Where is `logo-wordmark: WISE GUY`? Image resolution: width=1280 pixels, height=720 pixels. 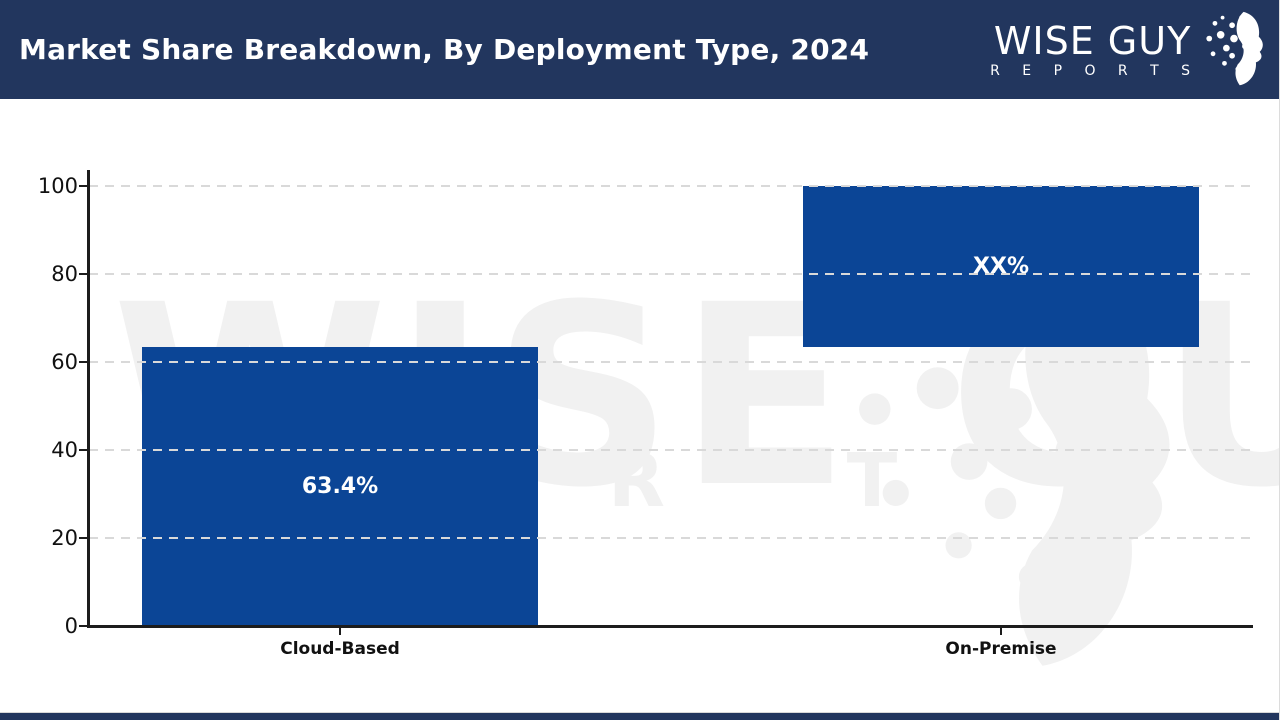
logo-wordmark: WISE GUY is located at coordinates (1092, 40).